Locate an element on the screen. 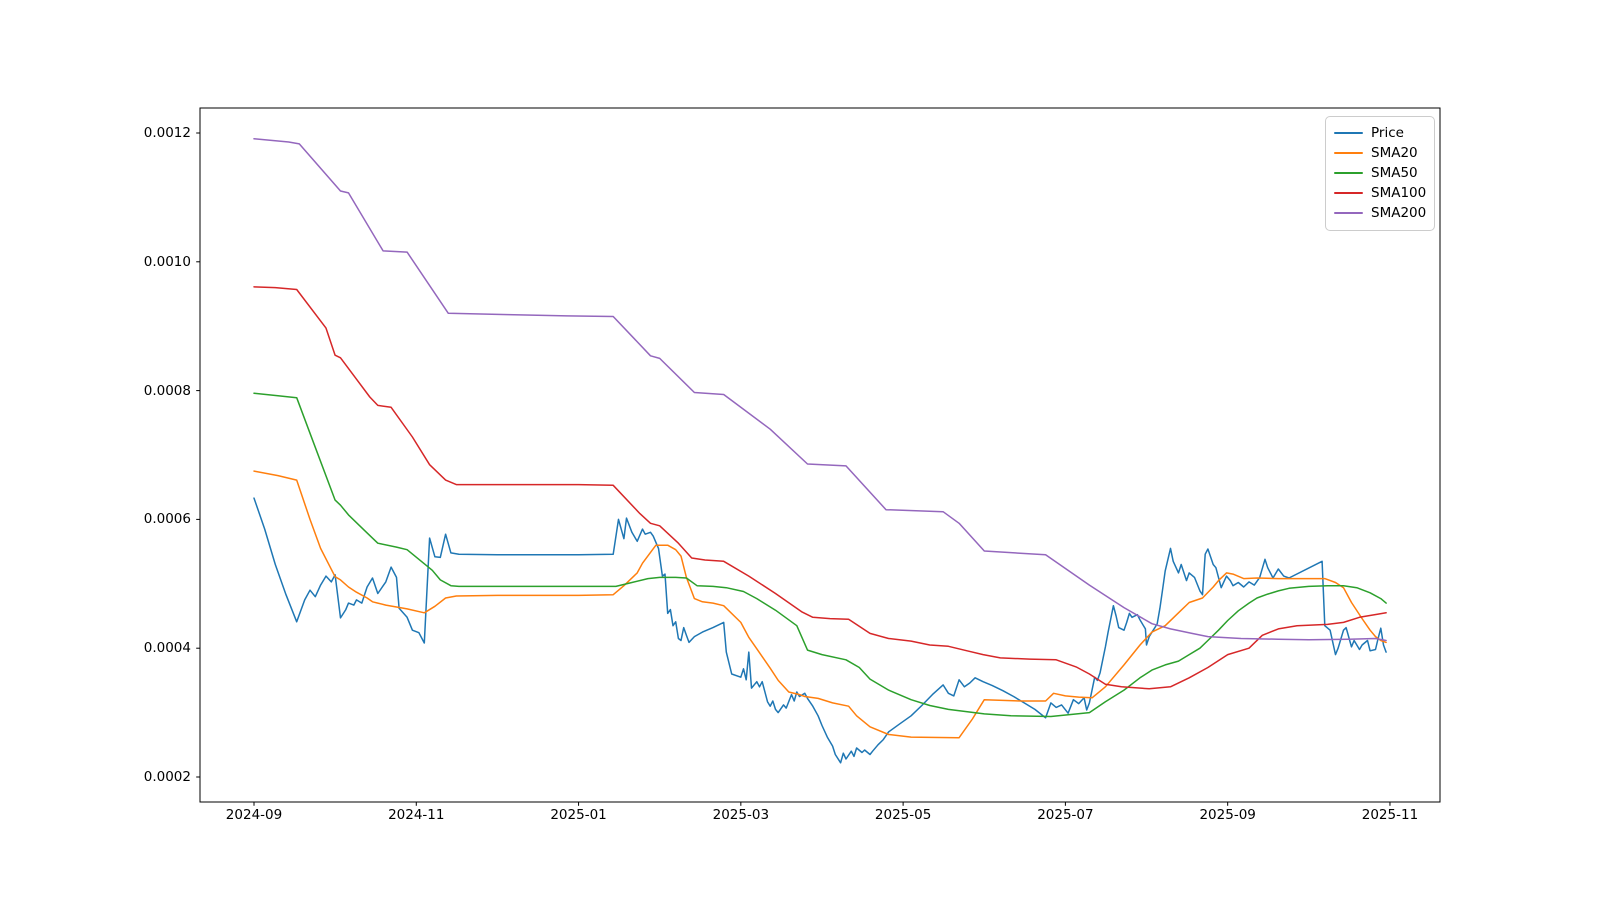 Image resolution: width=1600 pixels, height=900 pixels. legend-item: SMA100 is located at coordinates (1380, 193).